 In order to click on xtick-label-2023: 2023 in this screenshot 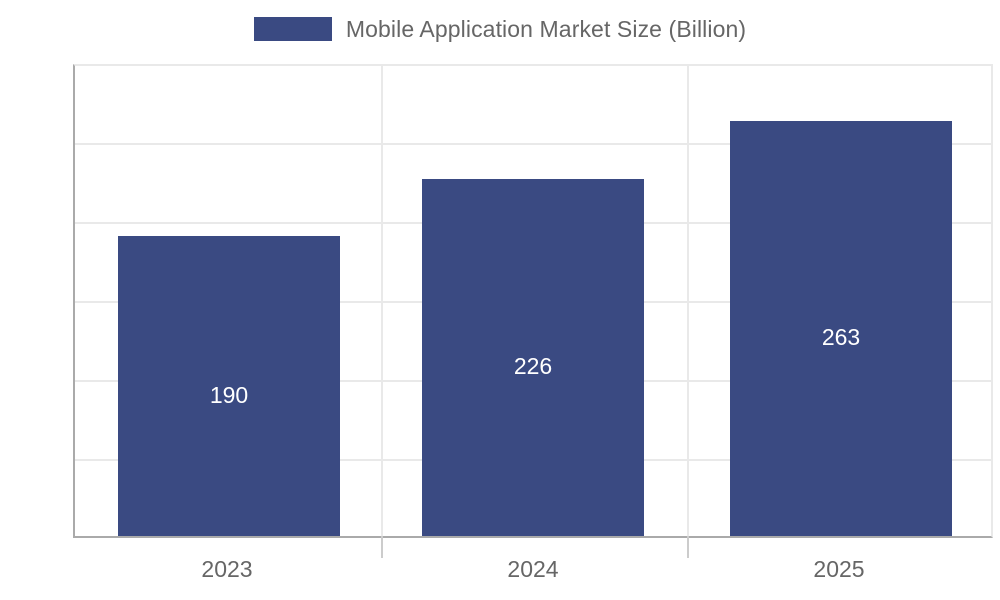, I will do `click(227, 569)`.